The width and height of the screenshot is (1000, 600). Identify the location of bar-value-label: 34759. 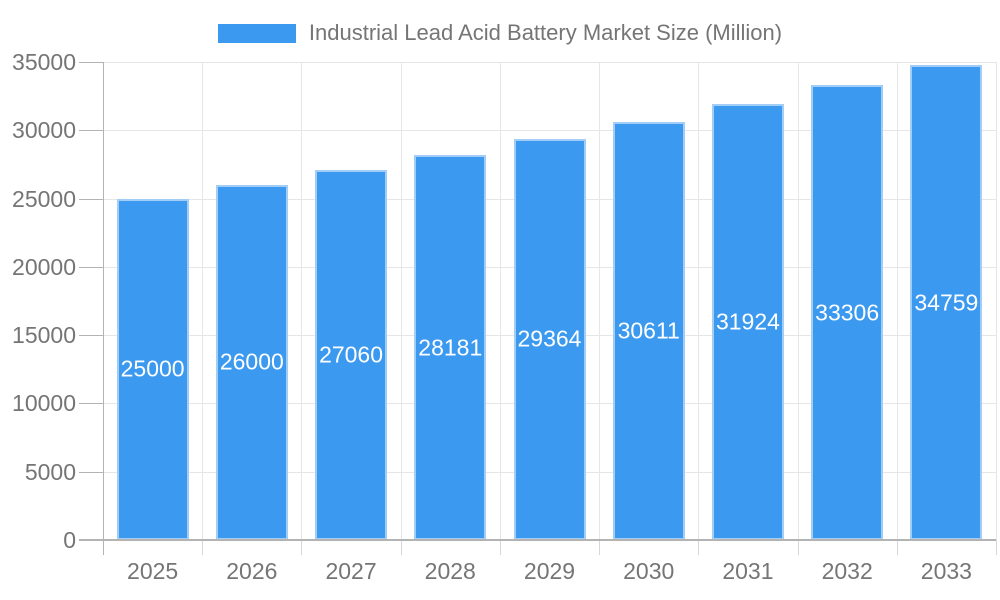
(946, 302).